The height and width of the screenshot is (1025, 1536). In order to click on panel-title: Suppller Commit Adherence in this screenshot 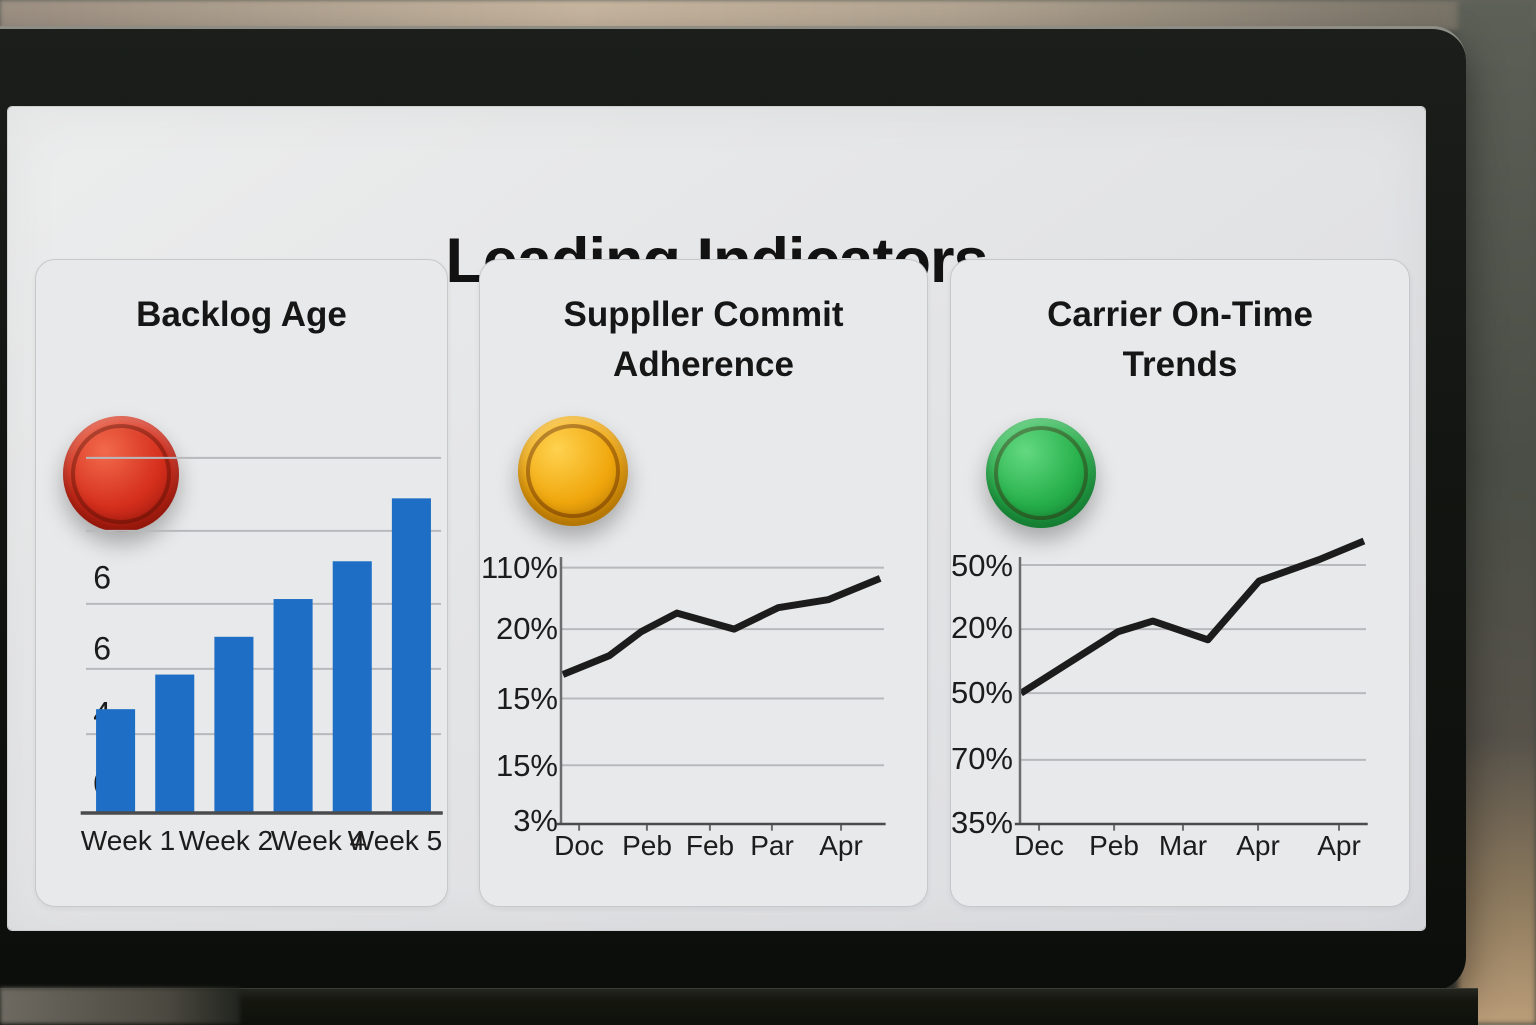, I will do `click(703, 339)`.